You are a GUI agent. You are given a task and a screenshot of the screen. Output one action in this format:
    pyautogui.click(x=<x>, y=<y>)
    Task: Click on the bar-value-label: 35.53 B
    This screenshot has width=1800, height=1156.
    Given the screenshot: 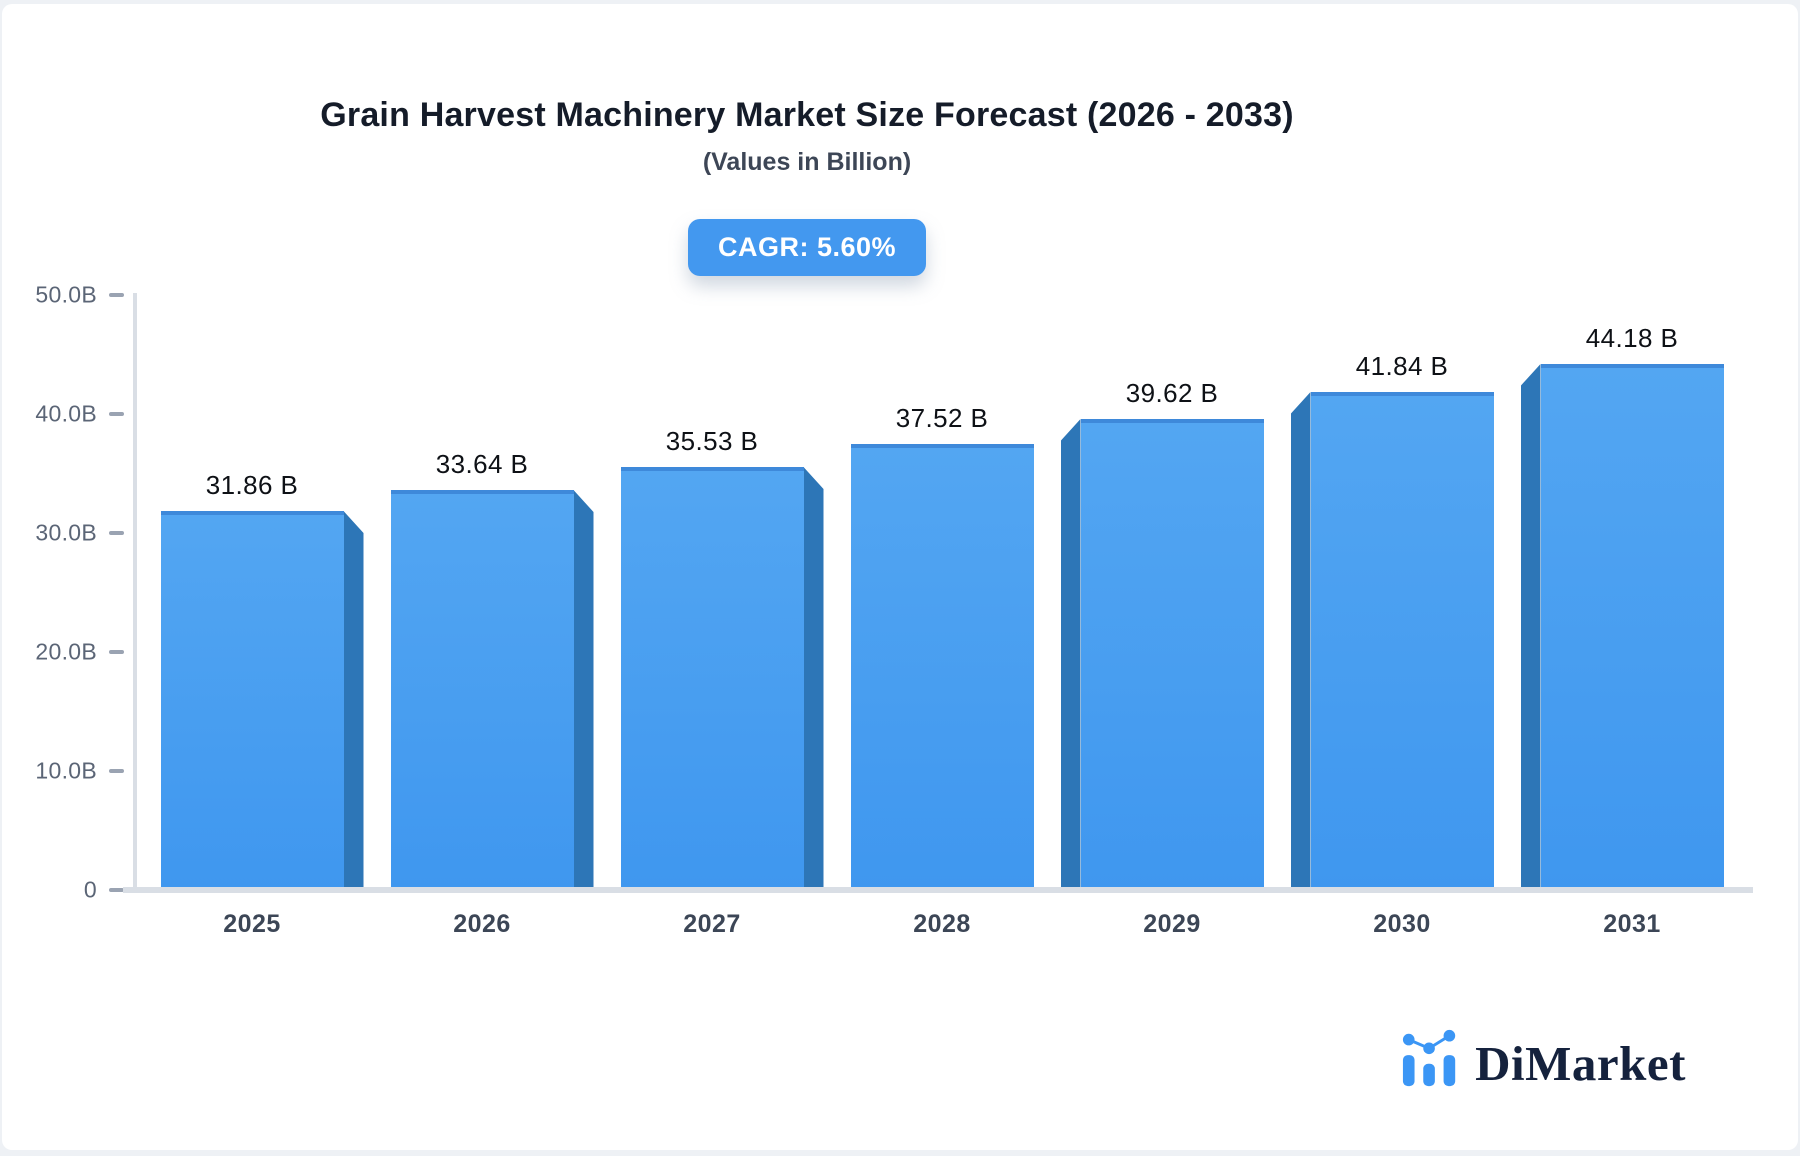 What is the action you would take?
    pyautogui.click(x=712, y=441)
    